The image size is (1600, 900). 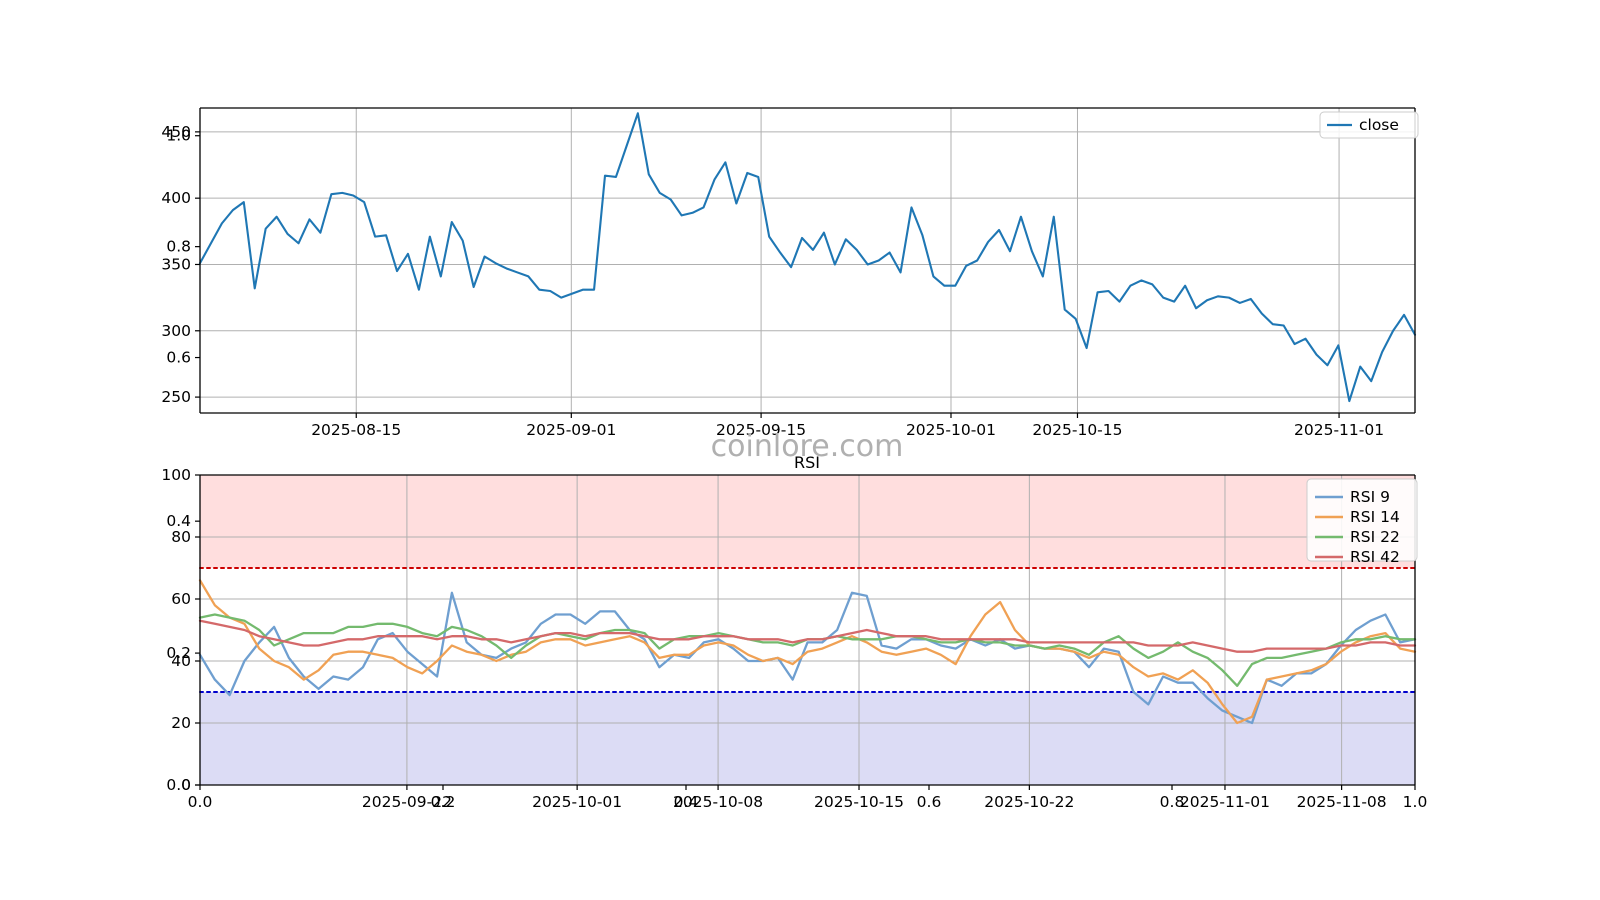 I want to click on rsi-x-tick-label: 2025-10-15, so click(x=859, y=802).